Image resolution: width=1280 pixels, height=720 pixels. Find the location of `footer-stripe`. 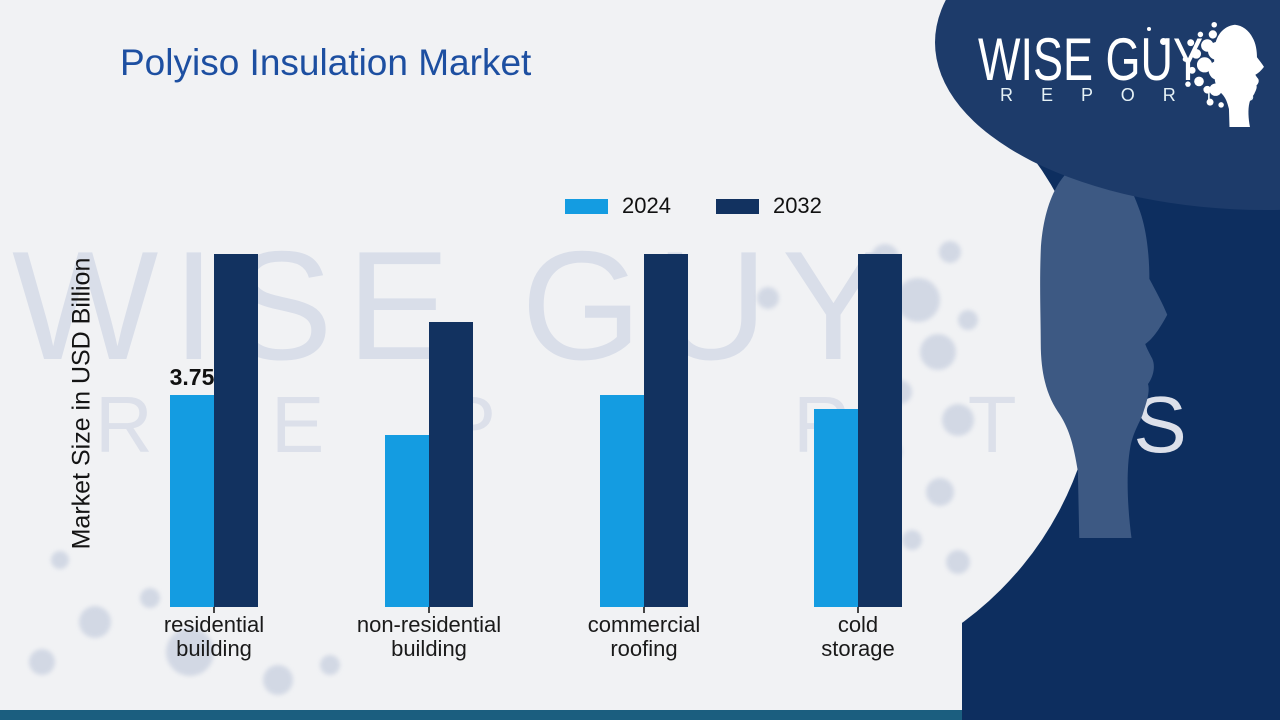

footer-stripe is located at coordinates (640, 715).